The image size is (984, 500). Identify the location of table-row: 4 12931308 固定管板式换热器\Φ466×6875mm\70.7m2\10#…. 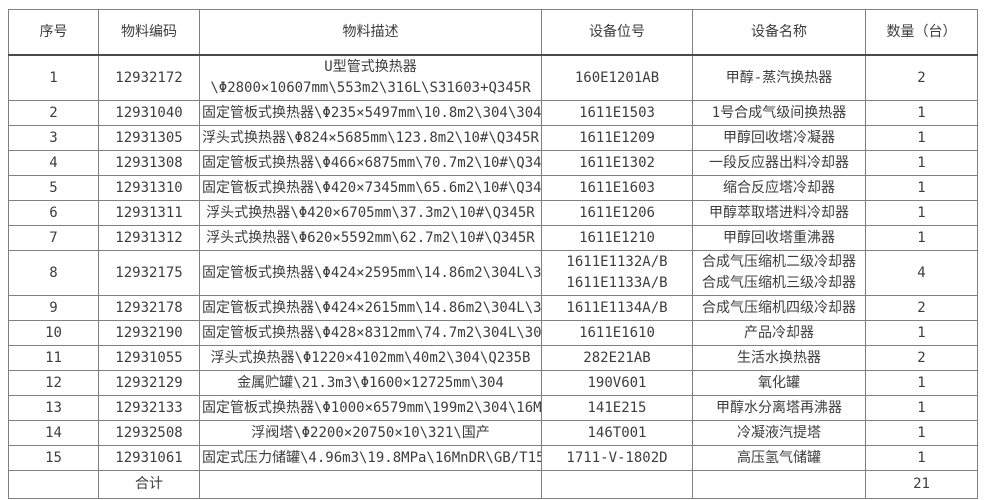
(493, 163).